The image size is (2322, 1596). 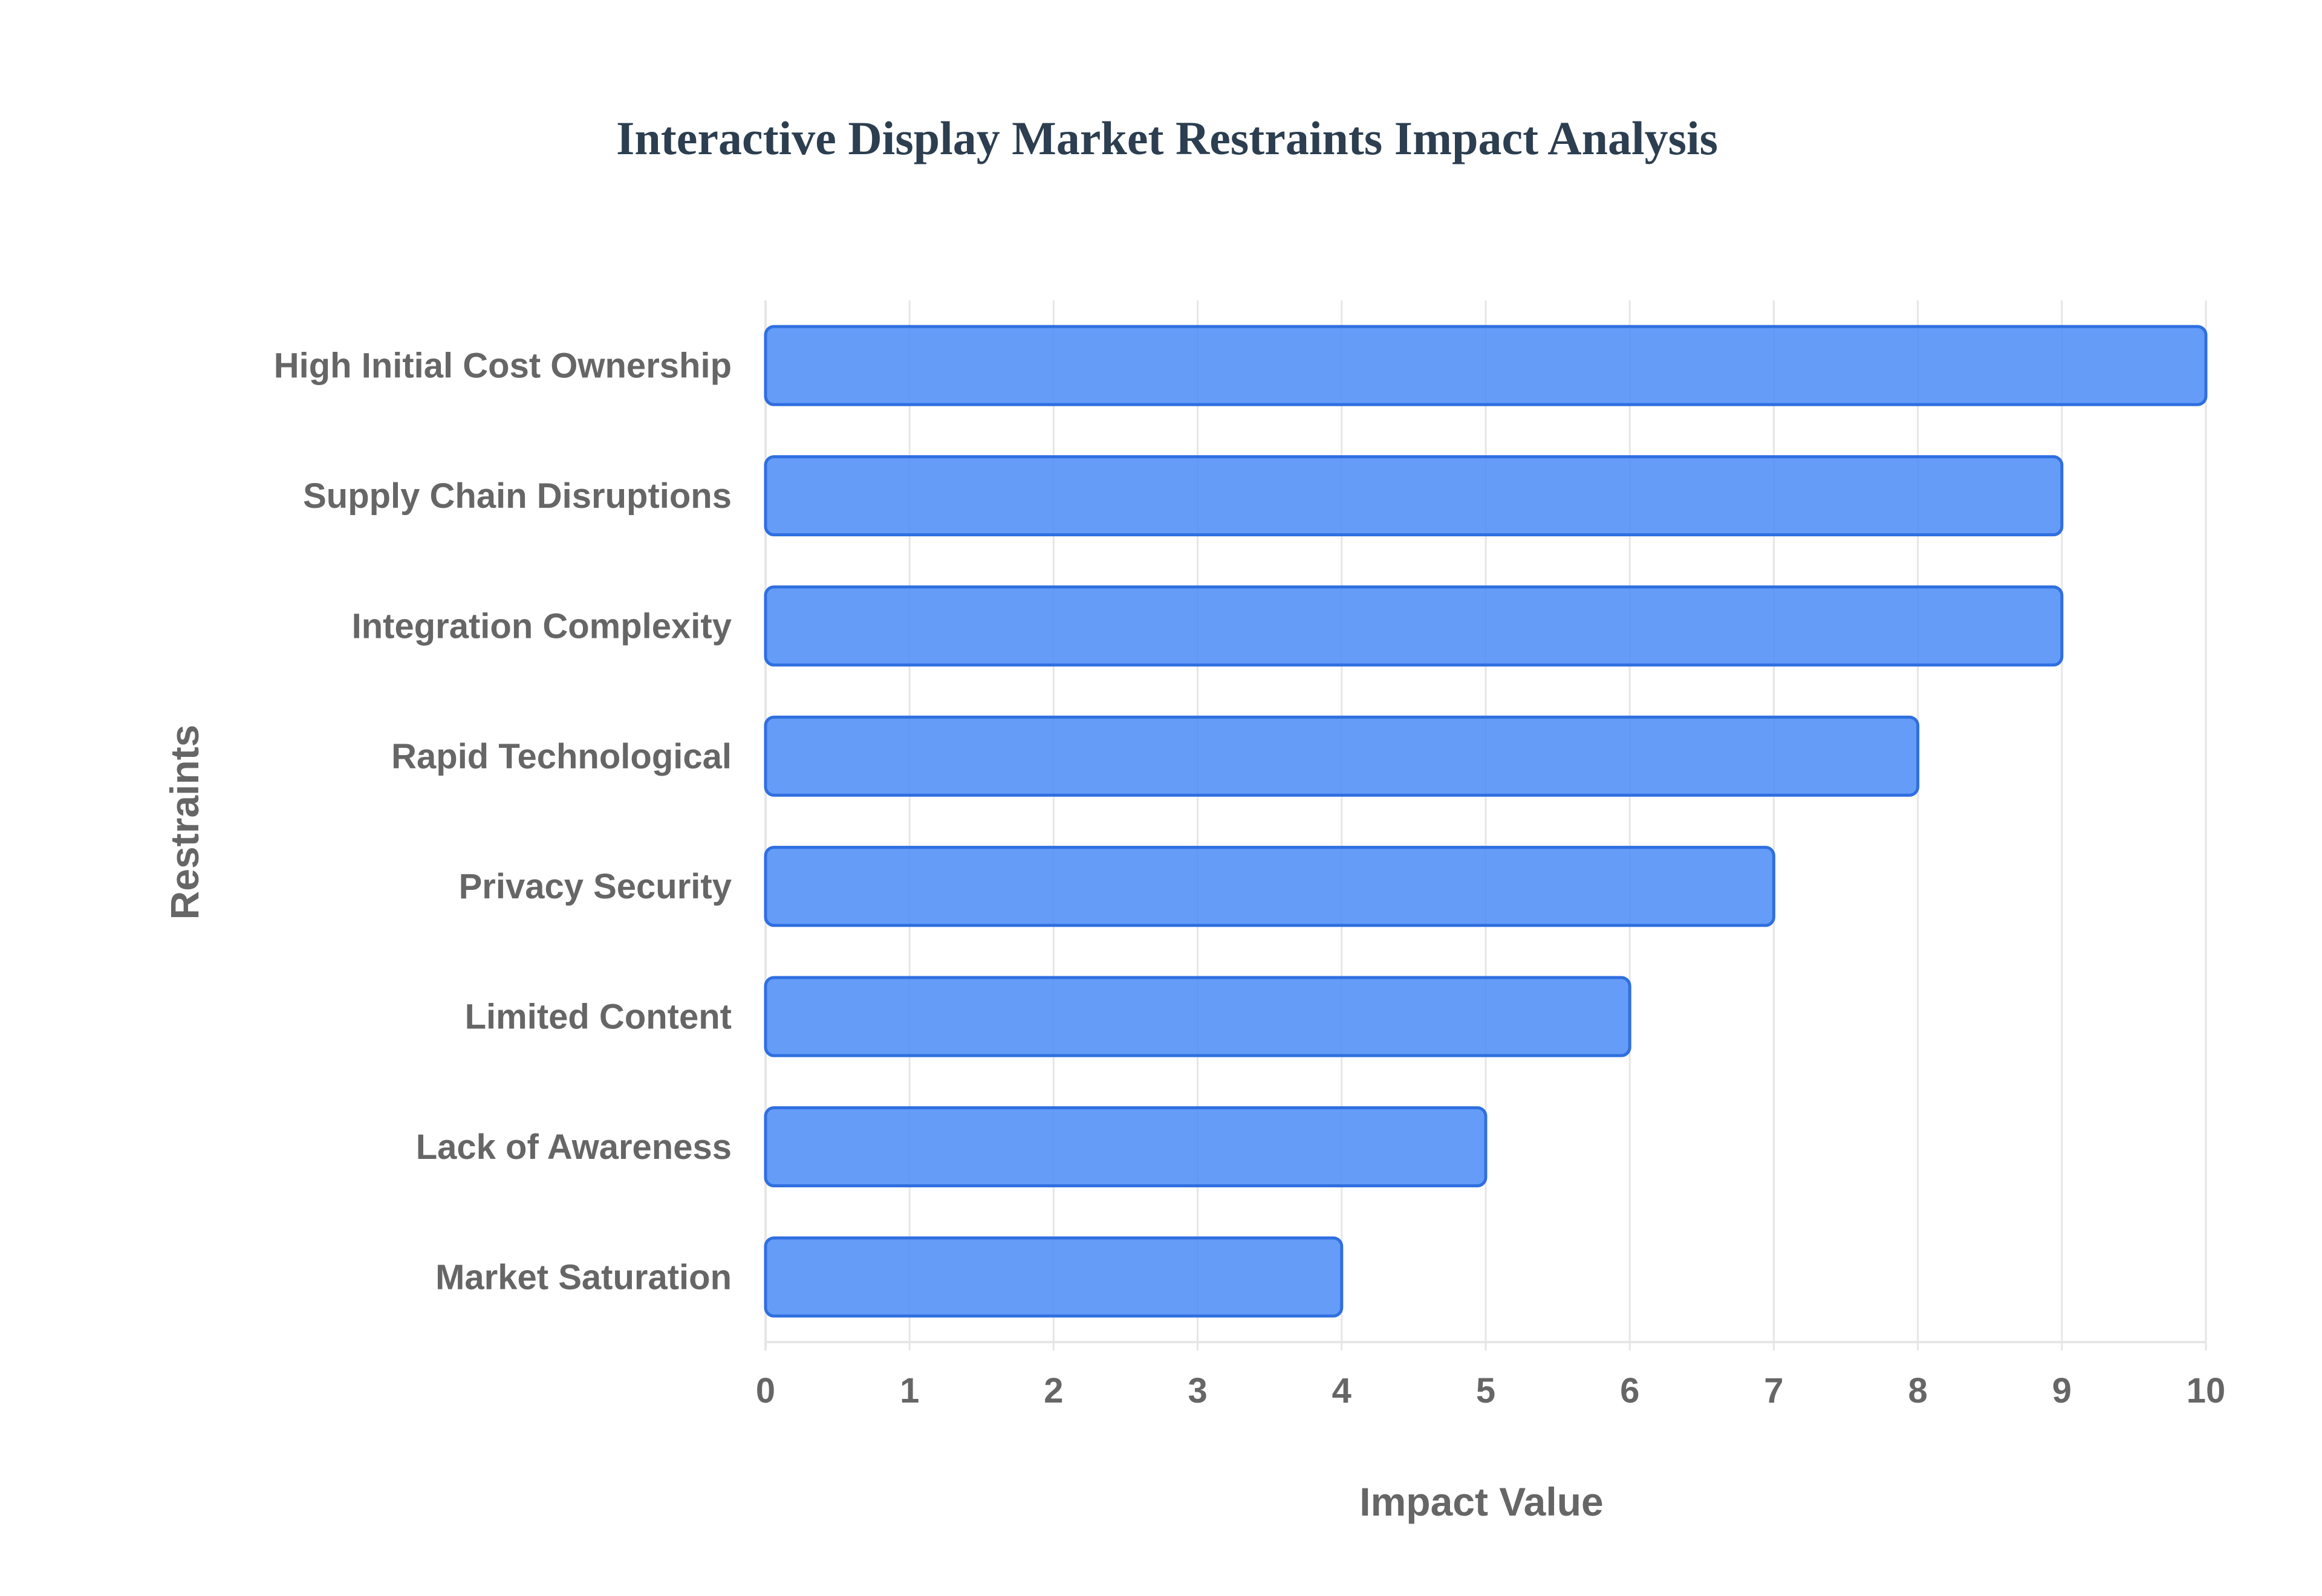 I want to click on bar: Privacy Security: 7, so click(x=1269, y=886).